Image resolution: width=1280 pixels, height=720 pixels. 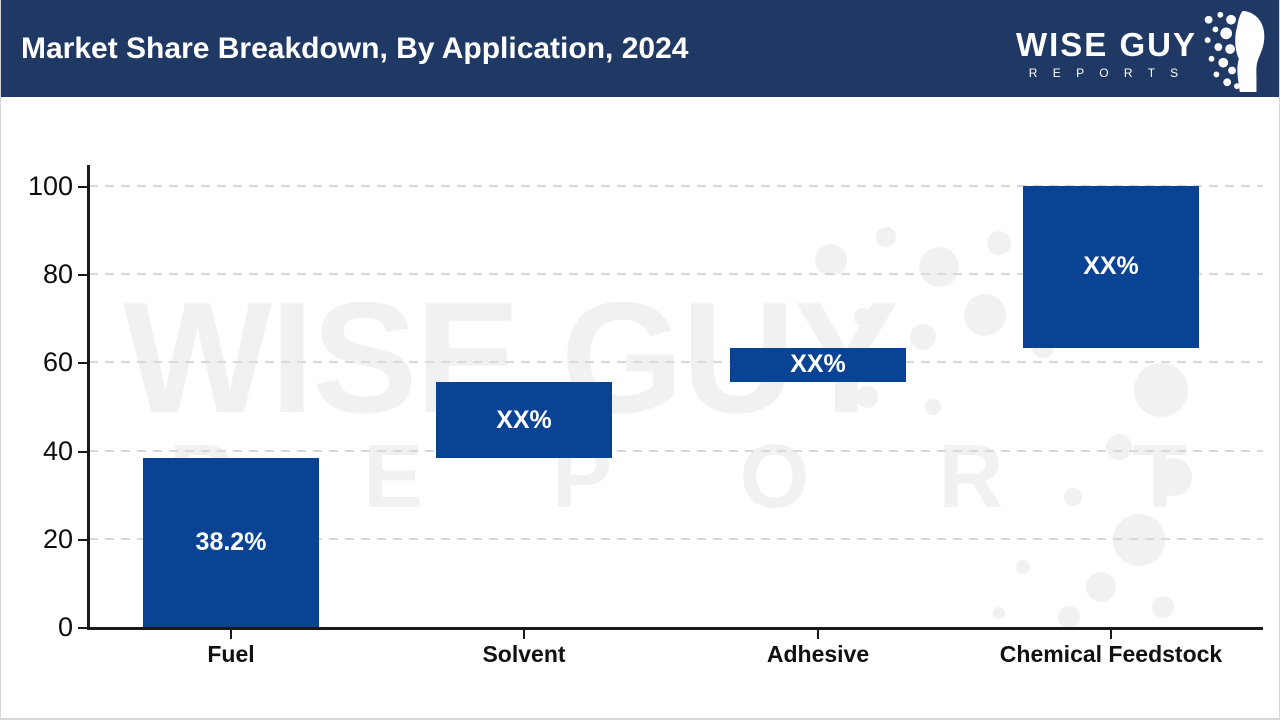 I want to click on y-tick-label: 60, so click(x=57, y=362).